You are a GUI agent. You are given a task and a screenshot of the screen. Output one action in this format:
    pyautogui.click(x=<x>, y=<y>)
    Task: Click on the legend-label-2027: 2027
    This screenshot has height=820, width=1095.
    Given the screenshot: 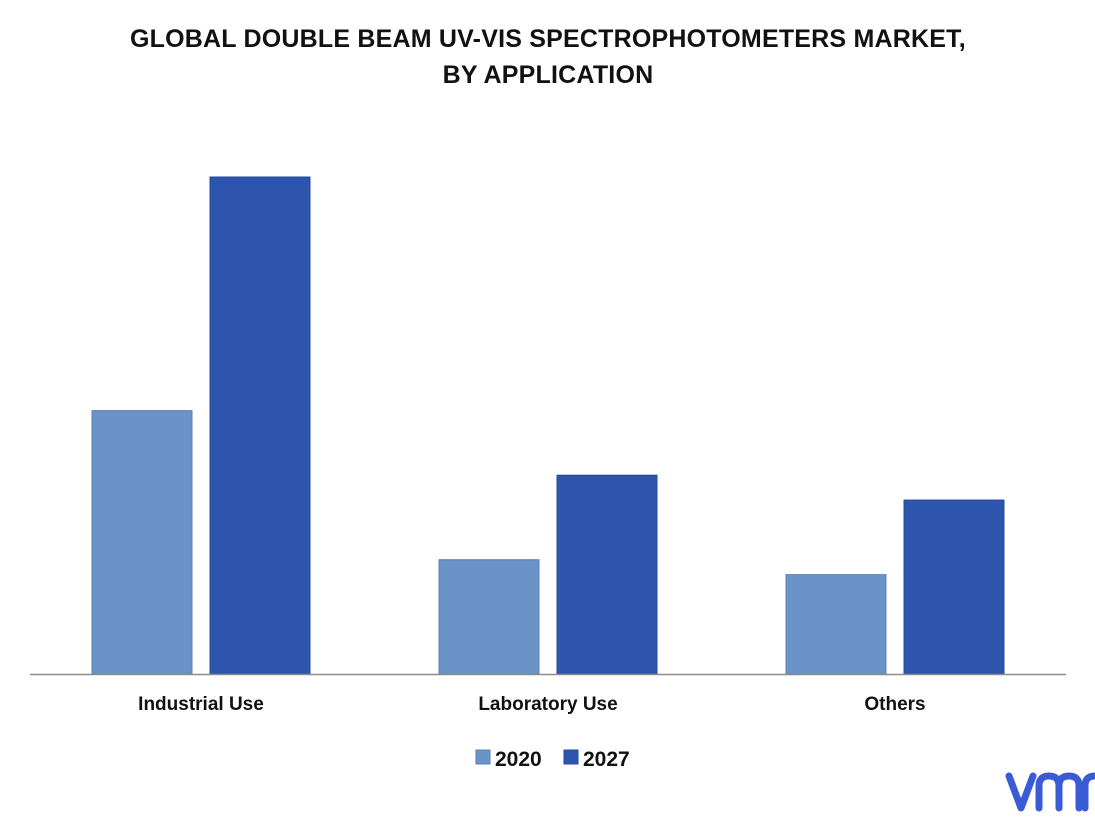 What is the action you would take?
    pyautogui.click(x=606, y=759)
    